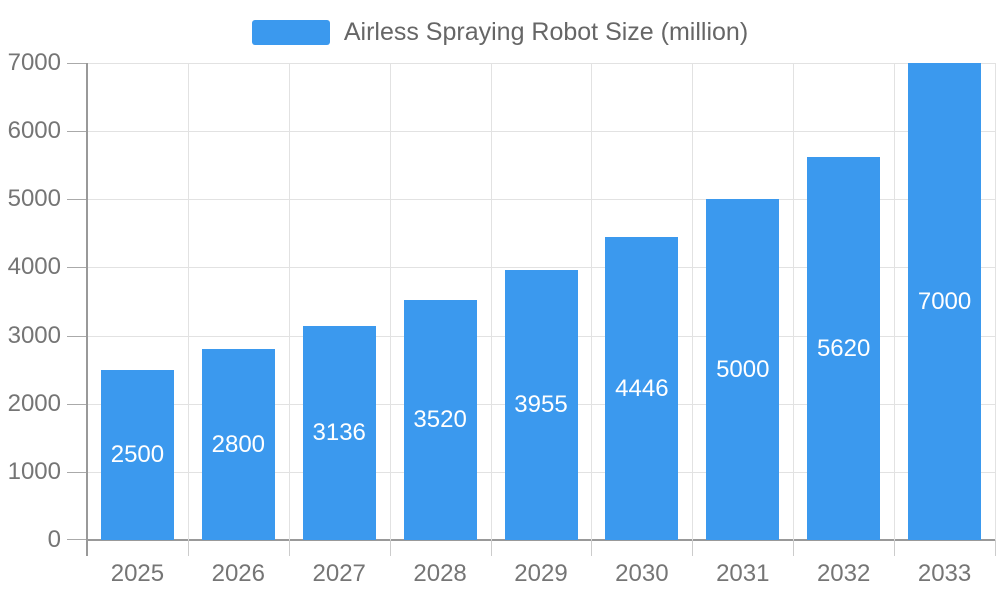 This screenshot has height=600, width=1000. I want to click on bar-value-label: 3955, so click(541, 405).